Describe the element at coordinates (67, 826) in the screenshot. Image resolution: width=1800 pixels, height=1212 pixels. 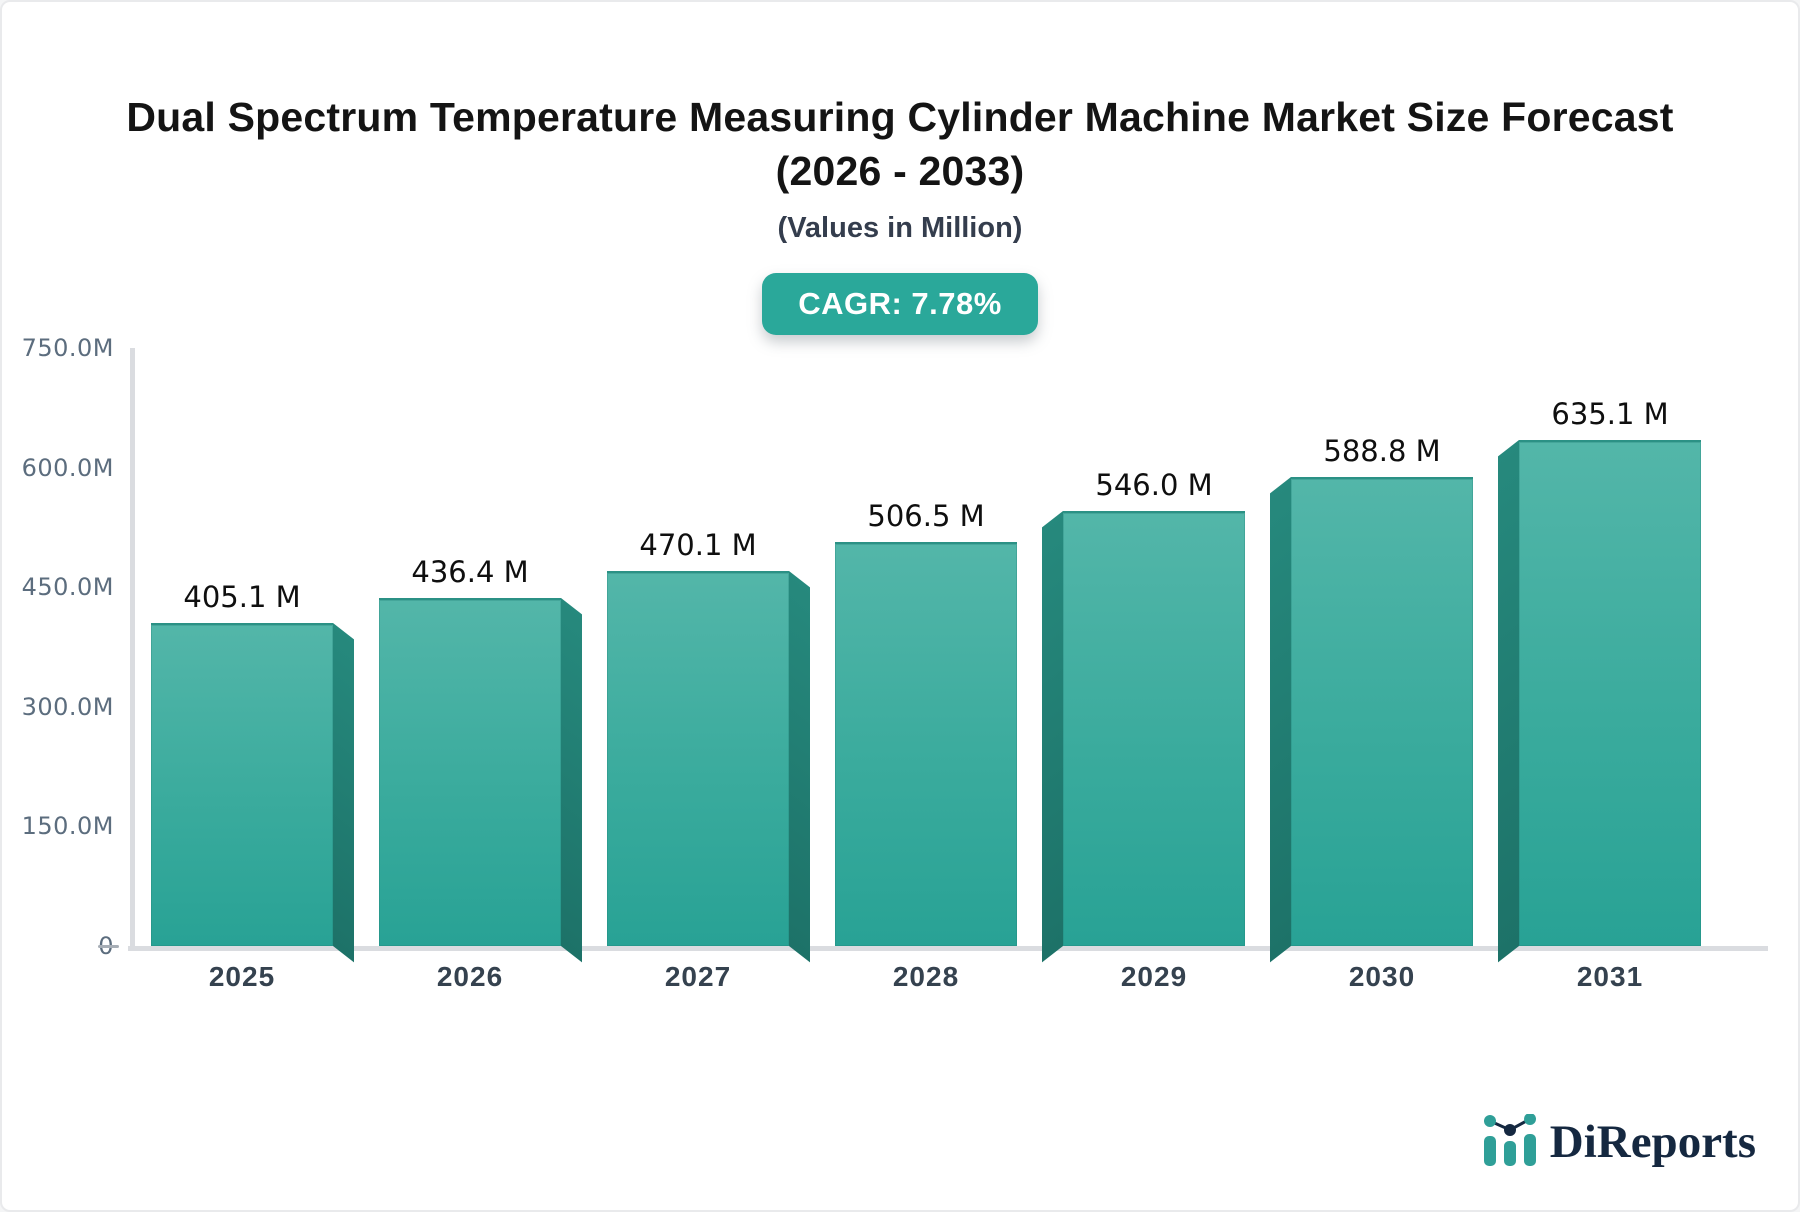
I see `y-axis-tick-label: 150.0M` at that location.